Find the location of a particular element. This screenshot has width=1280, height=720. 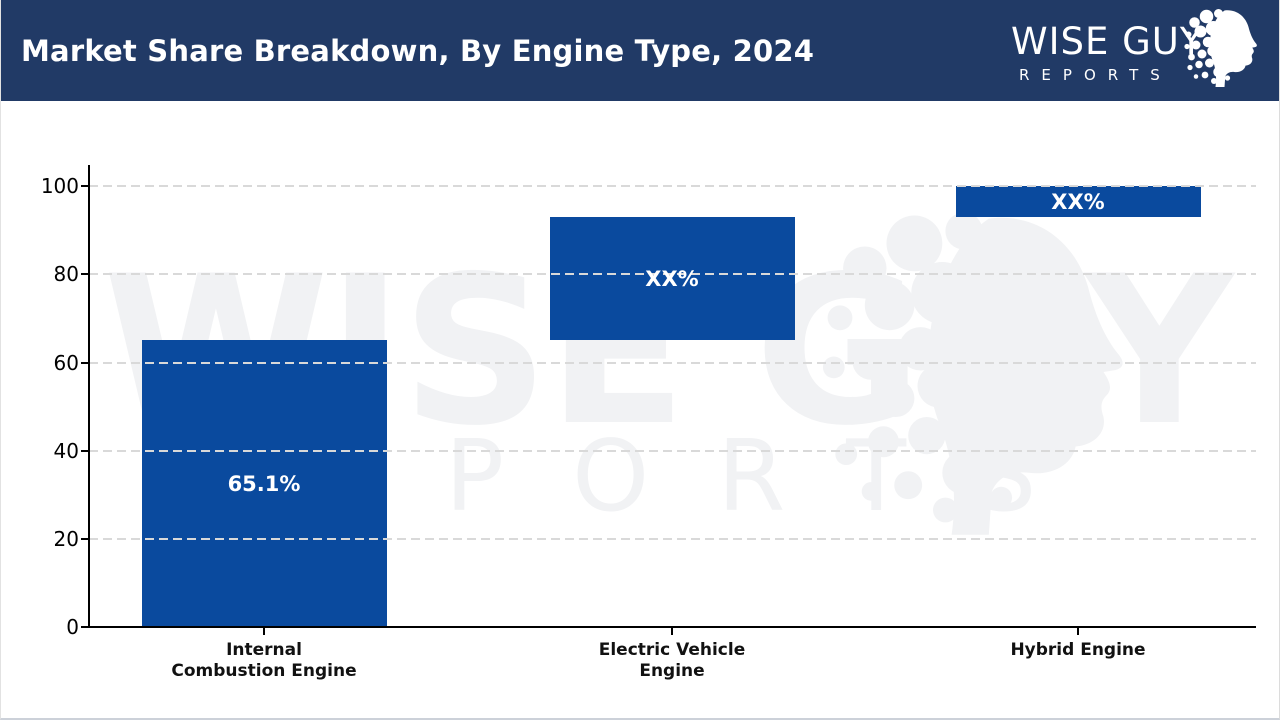

gridline-y20 is located at coordinates (672, 538).